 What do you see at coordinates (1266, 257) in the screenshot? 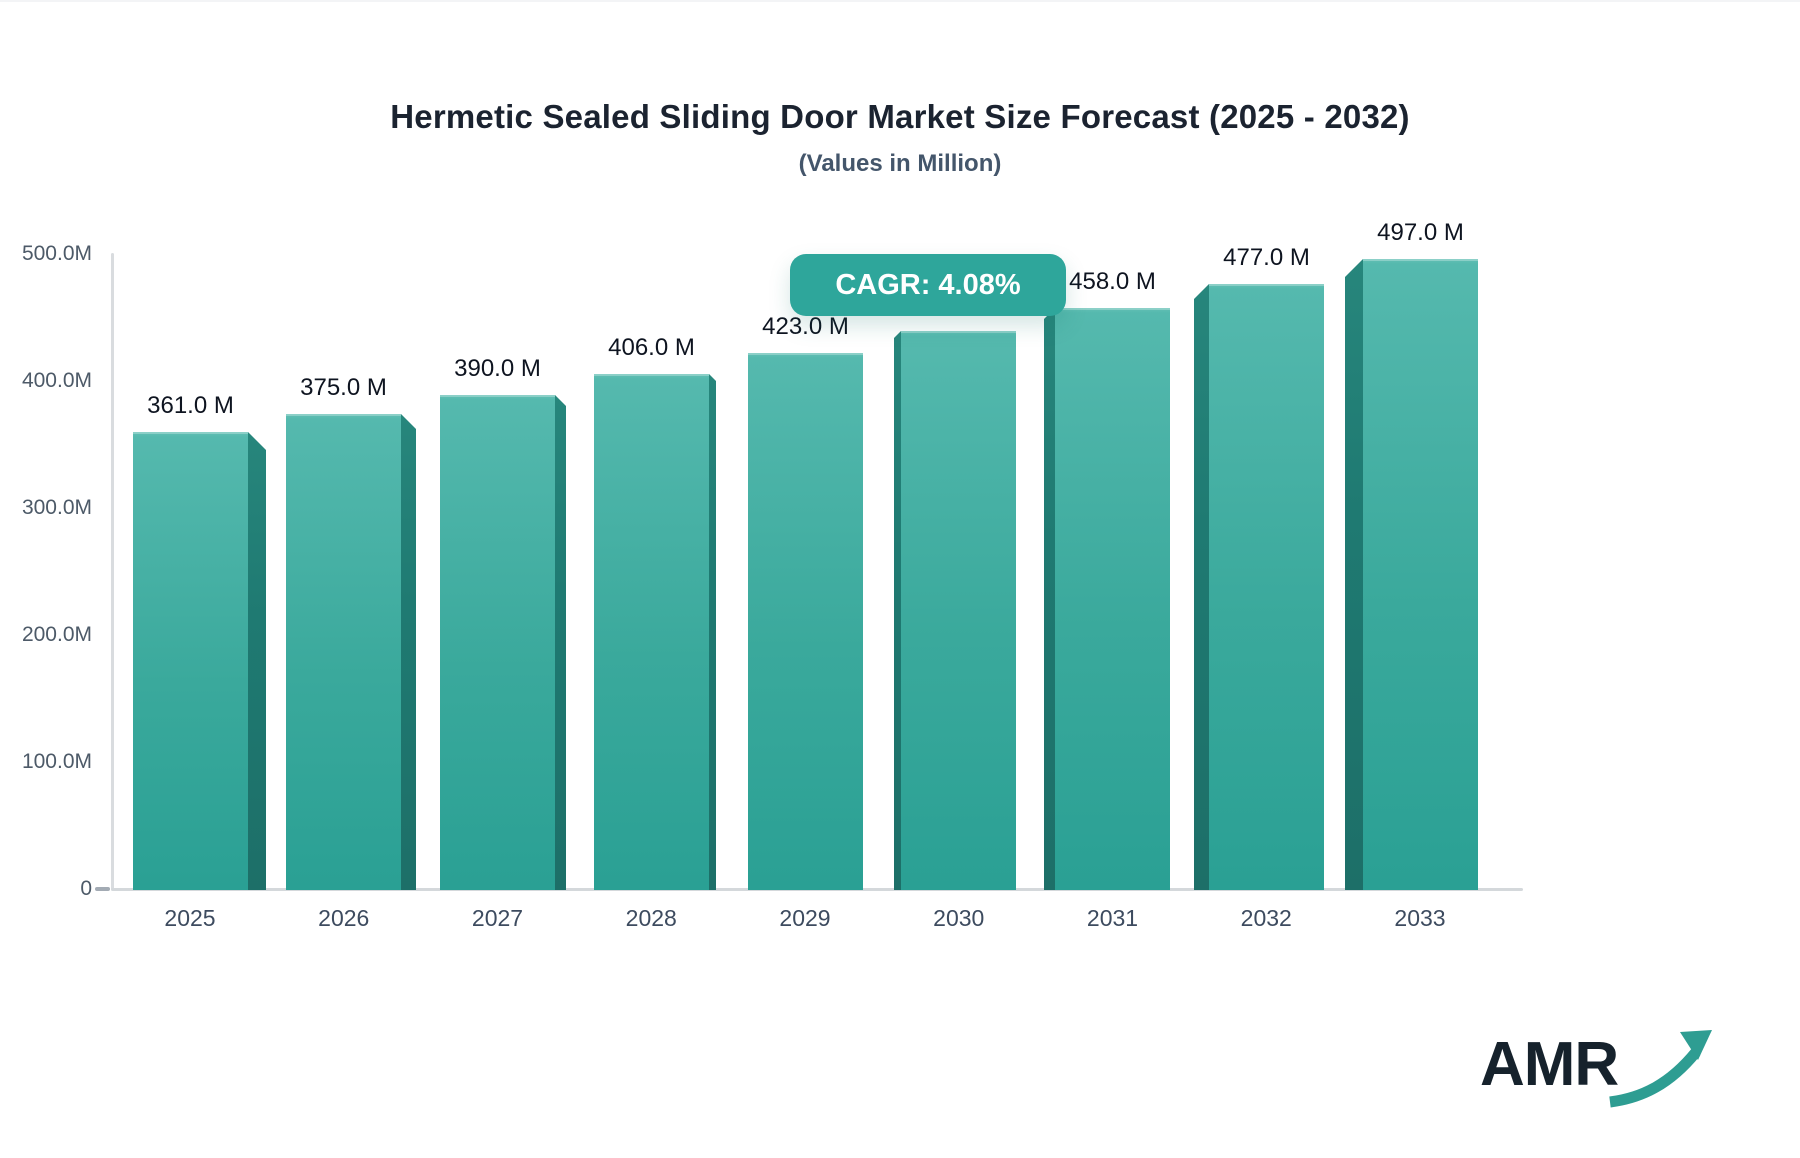
I see `bar-value-label-2032: 477.0 M` at bounding box center [1266, 257].